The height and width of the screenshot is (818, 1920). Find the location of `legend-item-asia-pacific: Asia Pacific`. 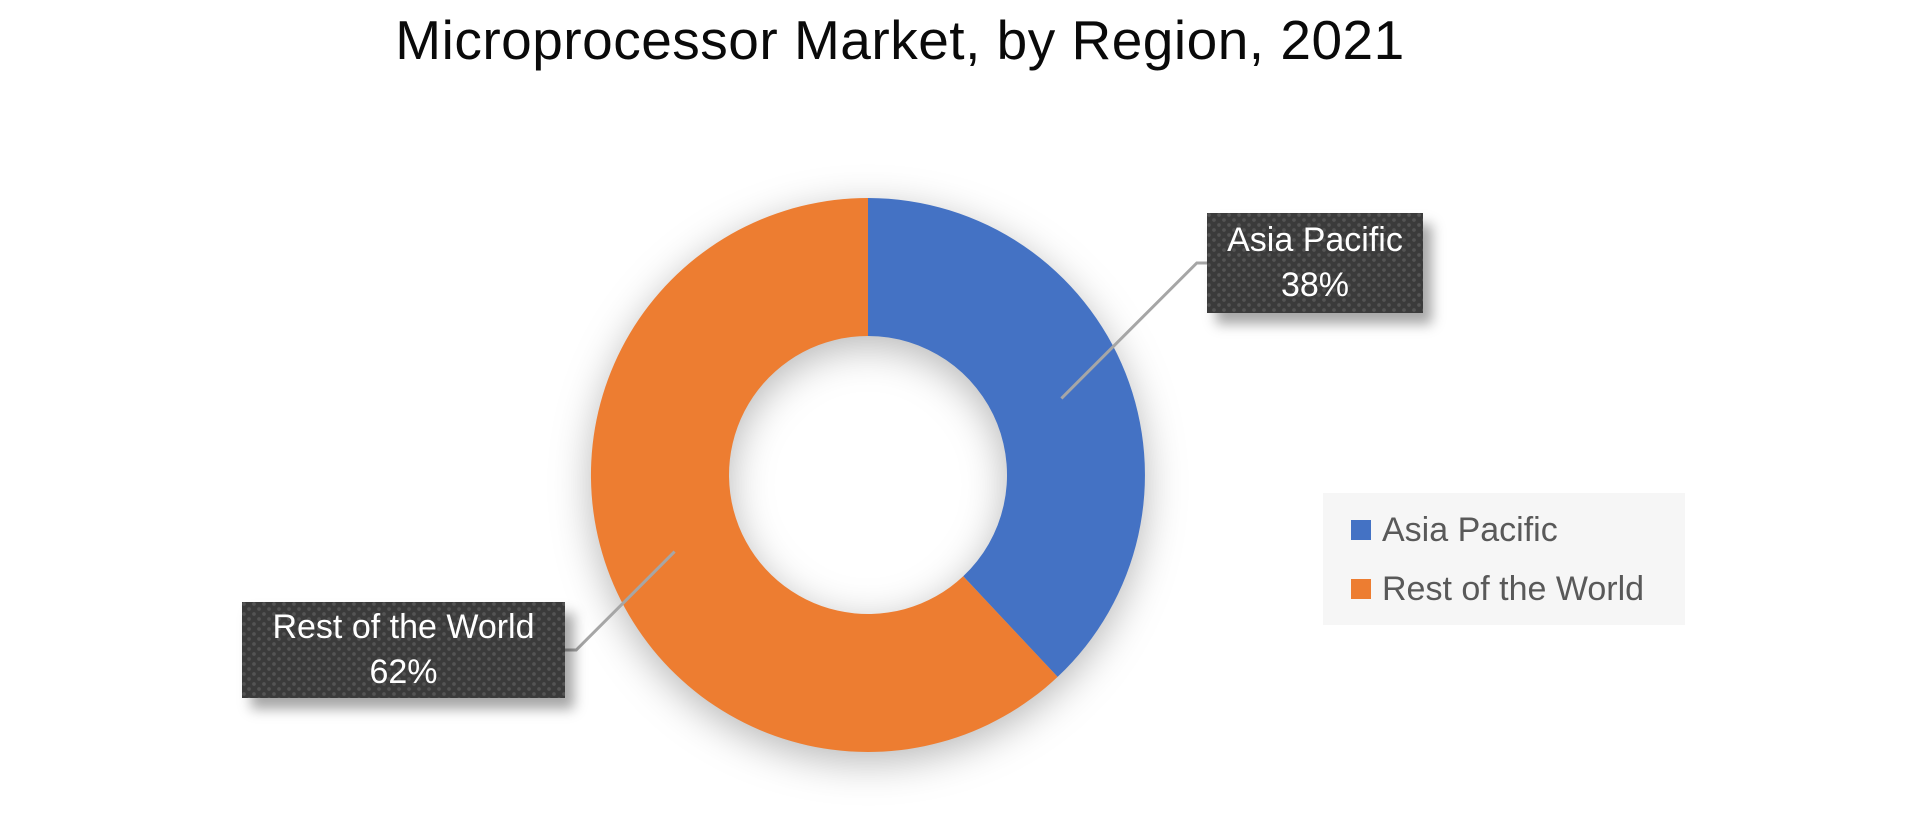

legend-item-asia-pacific: Asia Pacific is located at coordinates (1518, 530).